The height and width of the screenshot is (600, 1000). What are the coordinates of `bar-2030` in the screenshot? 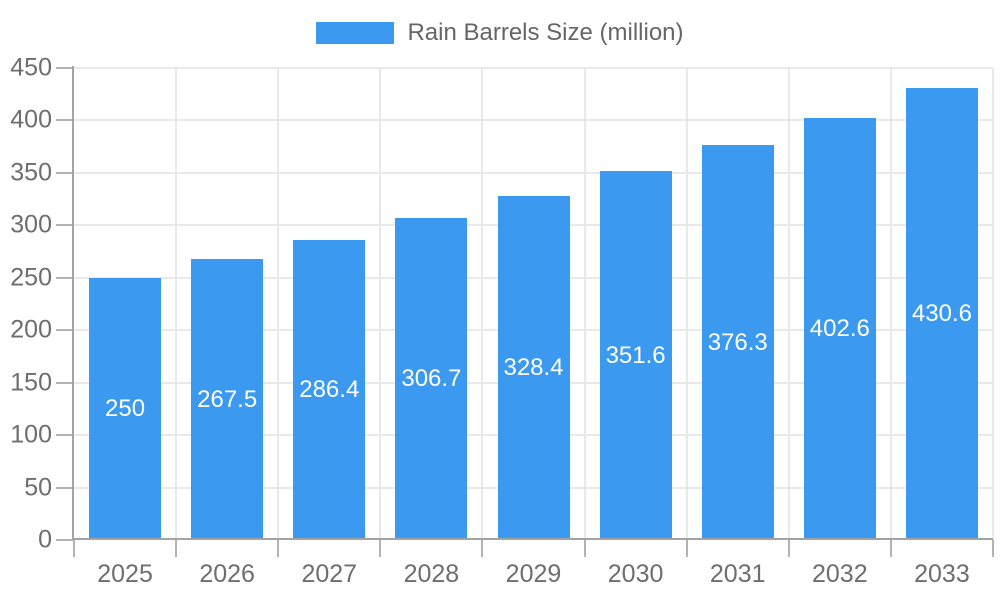 It's located at (635, 355).